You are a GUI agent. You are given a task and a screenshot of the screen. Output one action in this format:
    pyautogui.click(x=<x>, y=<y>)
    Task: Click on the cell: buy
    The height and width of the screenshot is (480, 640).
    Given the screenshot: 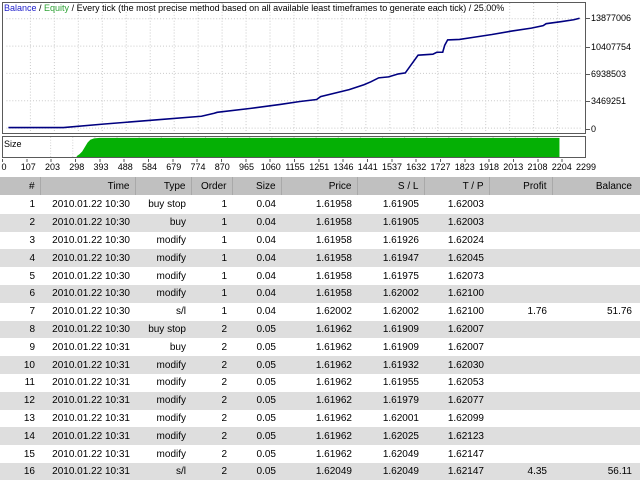 What is the action you would take?
    pyautogui.click(x=177, y=223)
    